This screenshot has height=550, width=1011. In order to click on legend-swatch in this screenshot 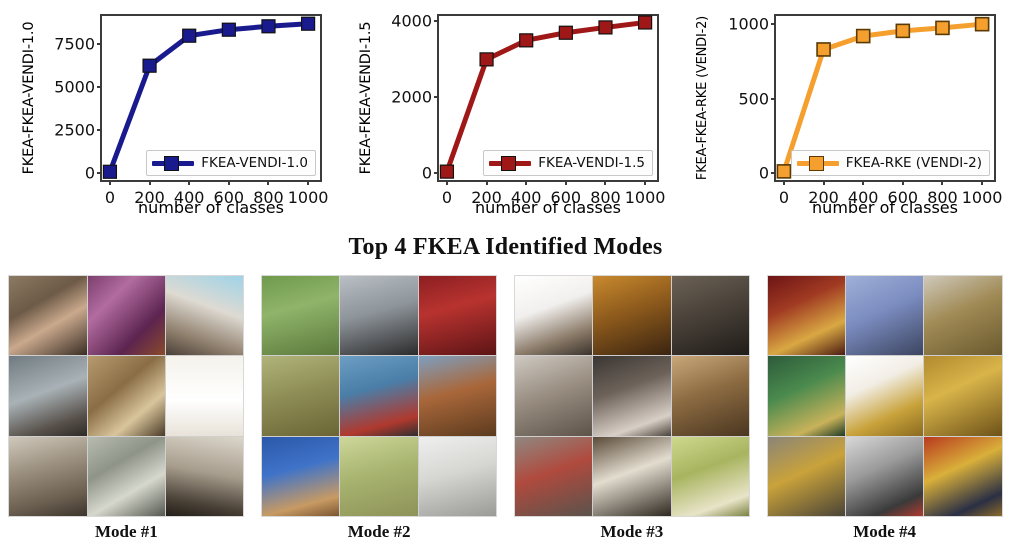, I will do `click(817, 163)`.